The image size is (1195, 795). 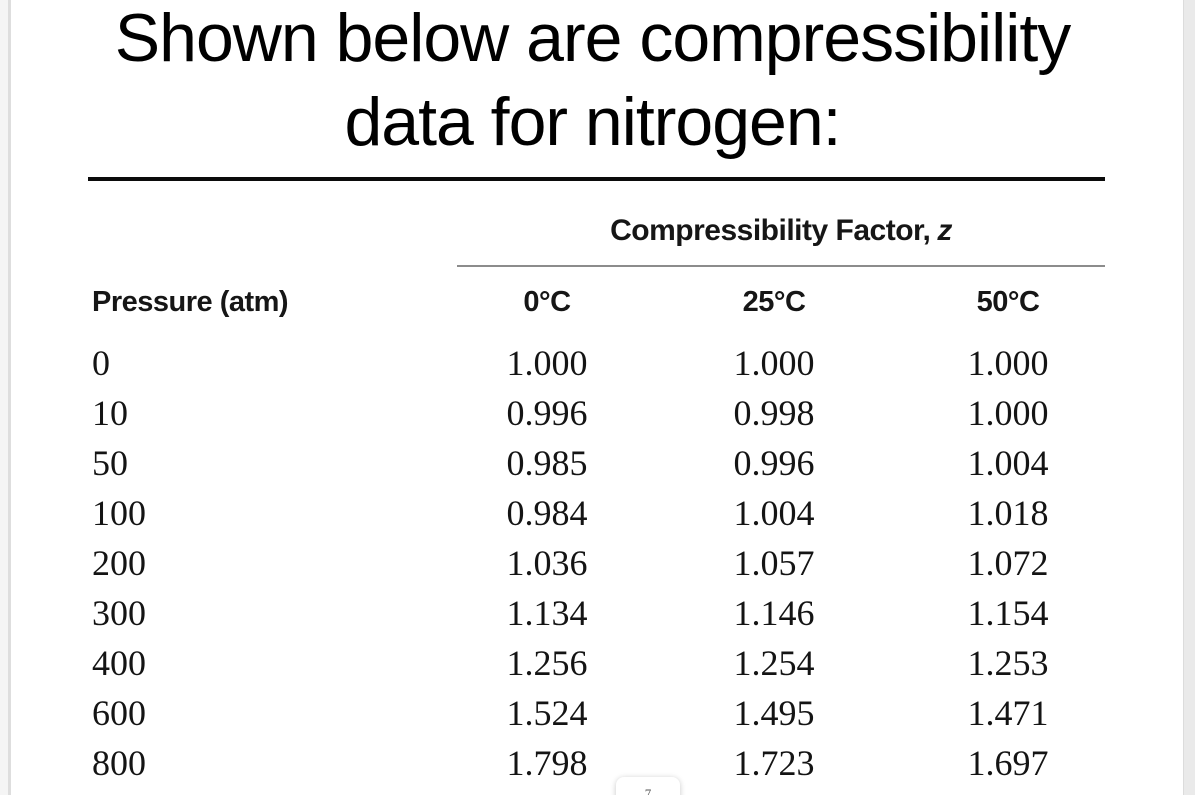 What do you see at coordinates (1008, 301) in the screenshot?
I see `column-header-temp-50c: 50°C` at bounding box center [1008, 301].